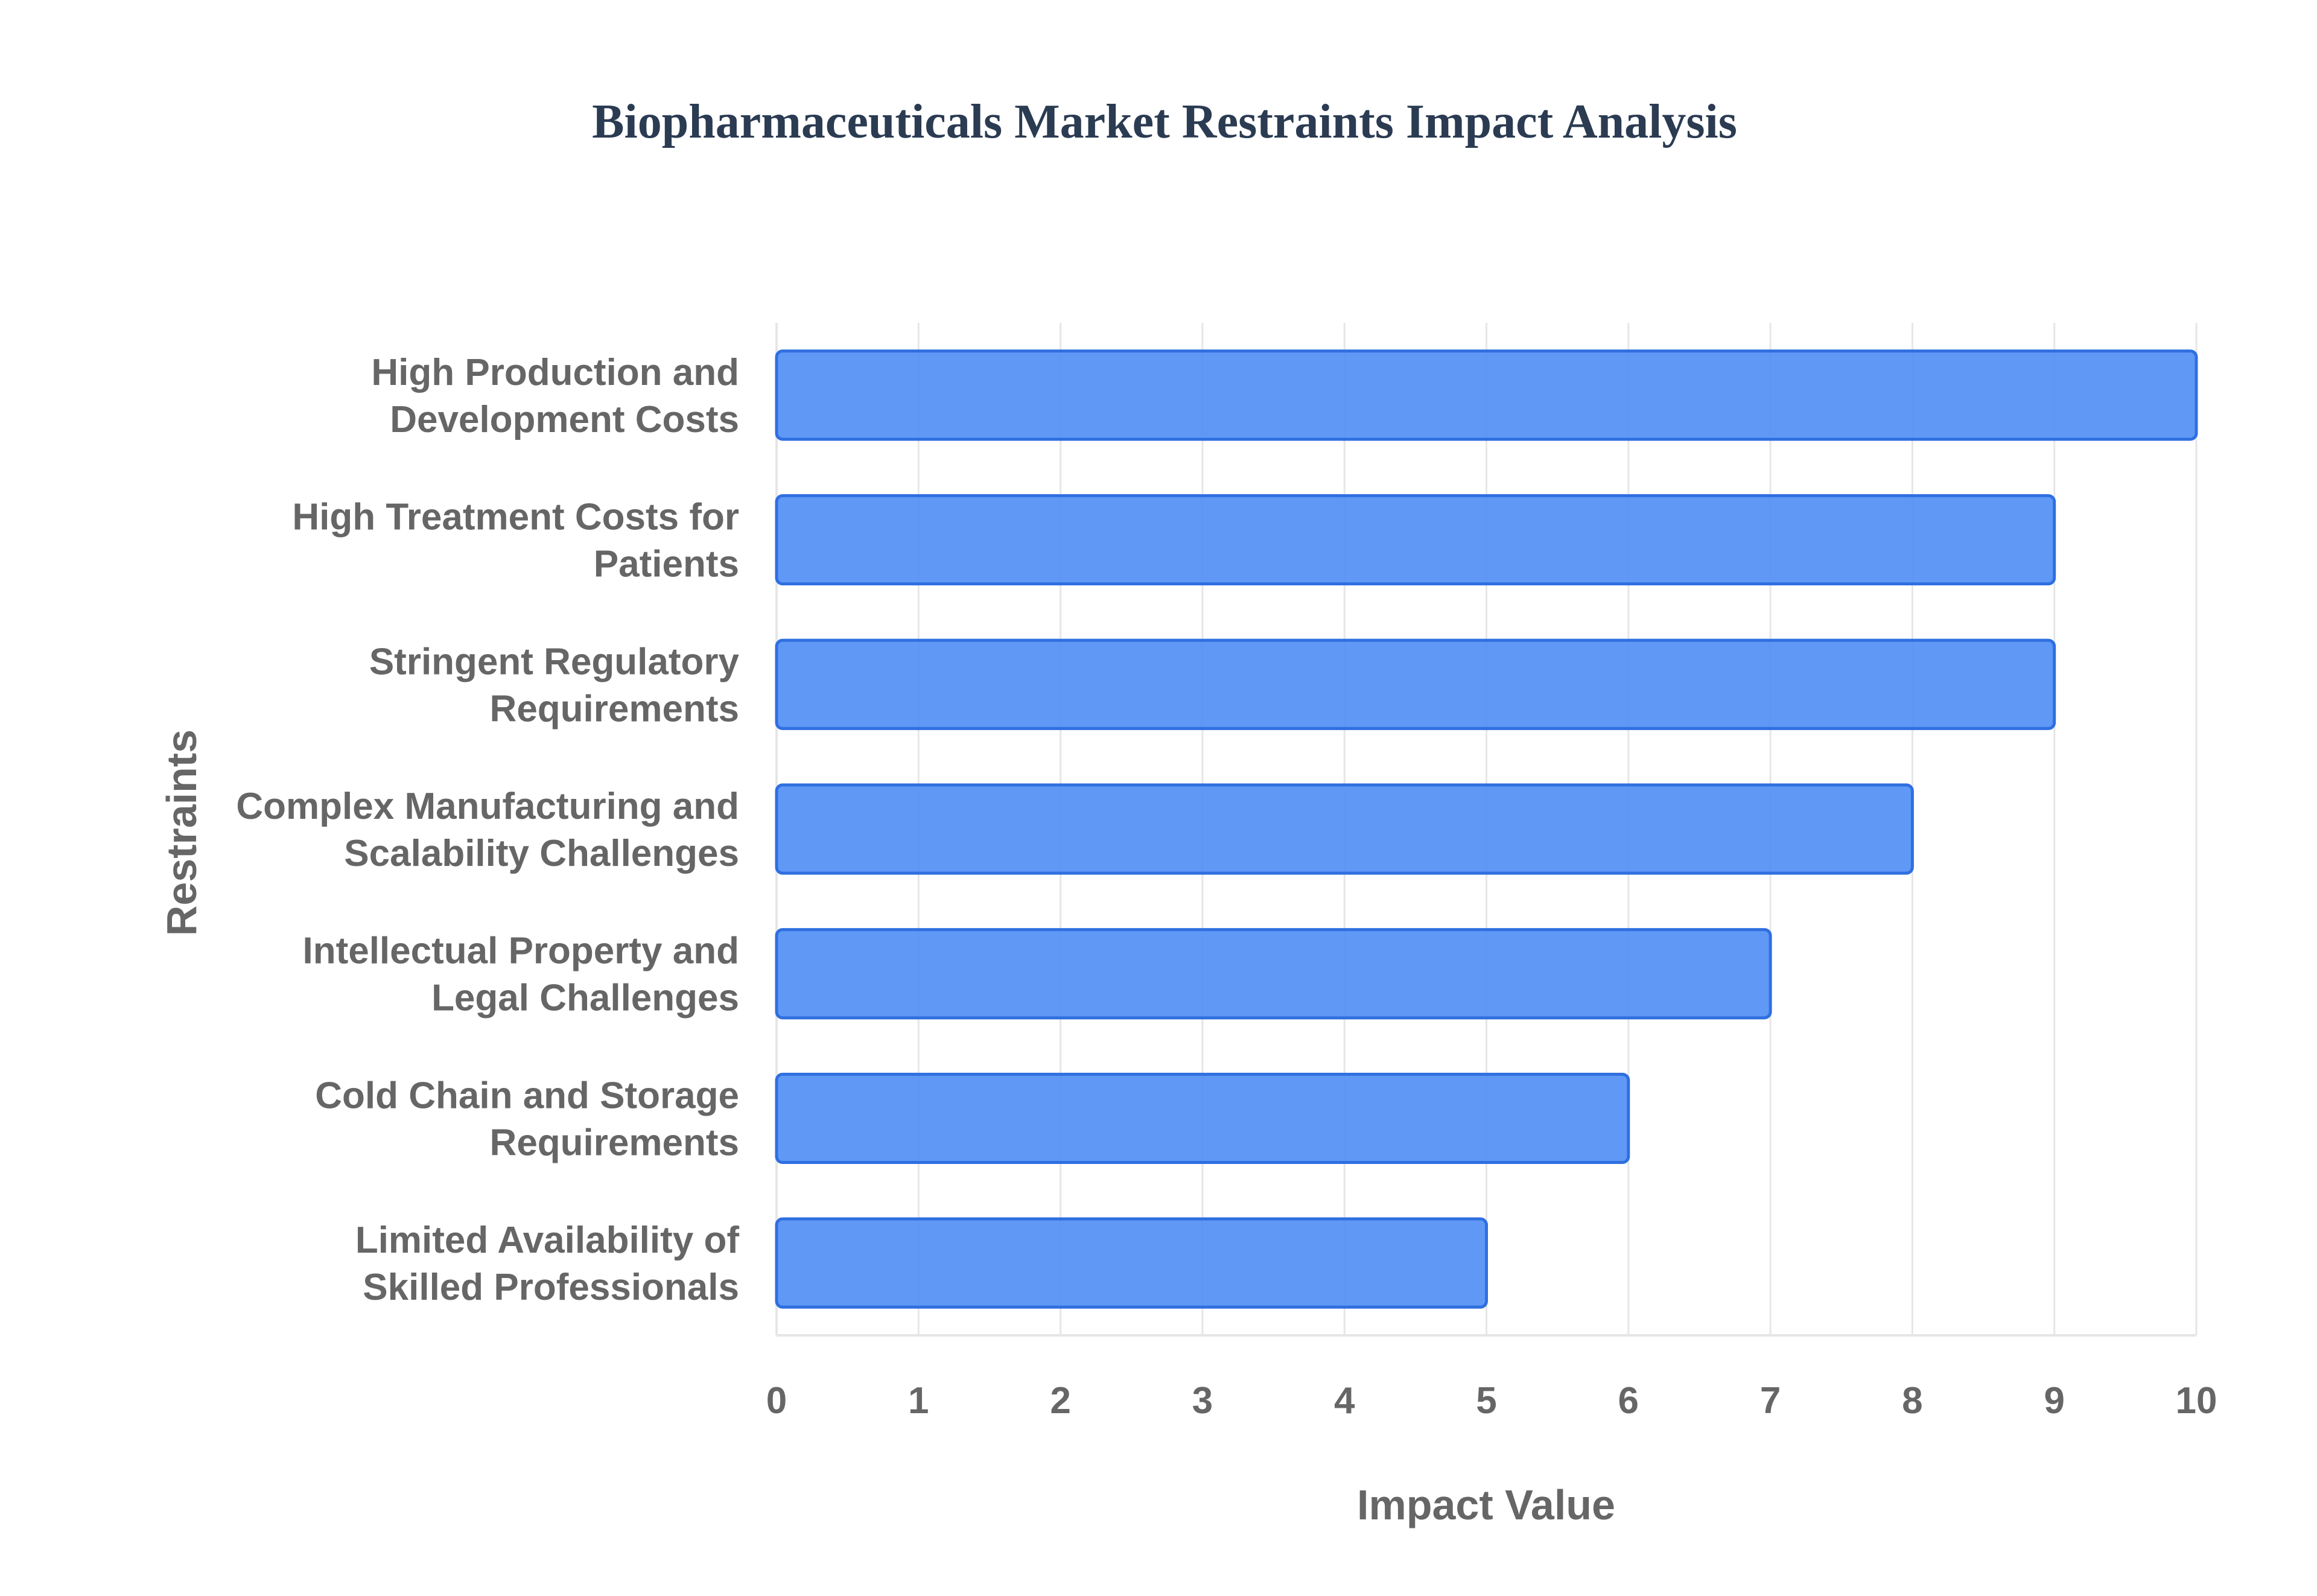 The height and width of the screenshot is (1596, 2317). What do you see at coordinates (1486, 1401) in the screenshot?
I see `x-tick-label: 5` at bounding box center [1486, 1401].